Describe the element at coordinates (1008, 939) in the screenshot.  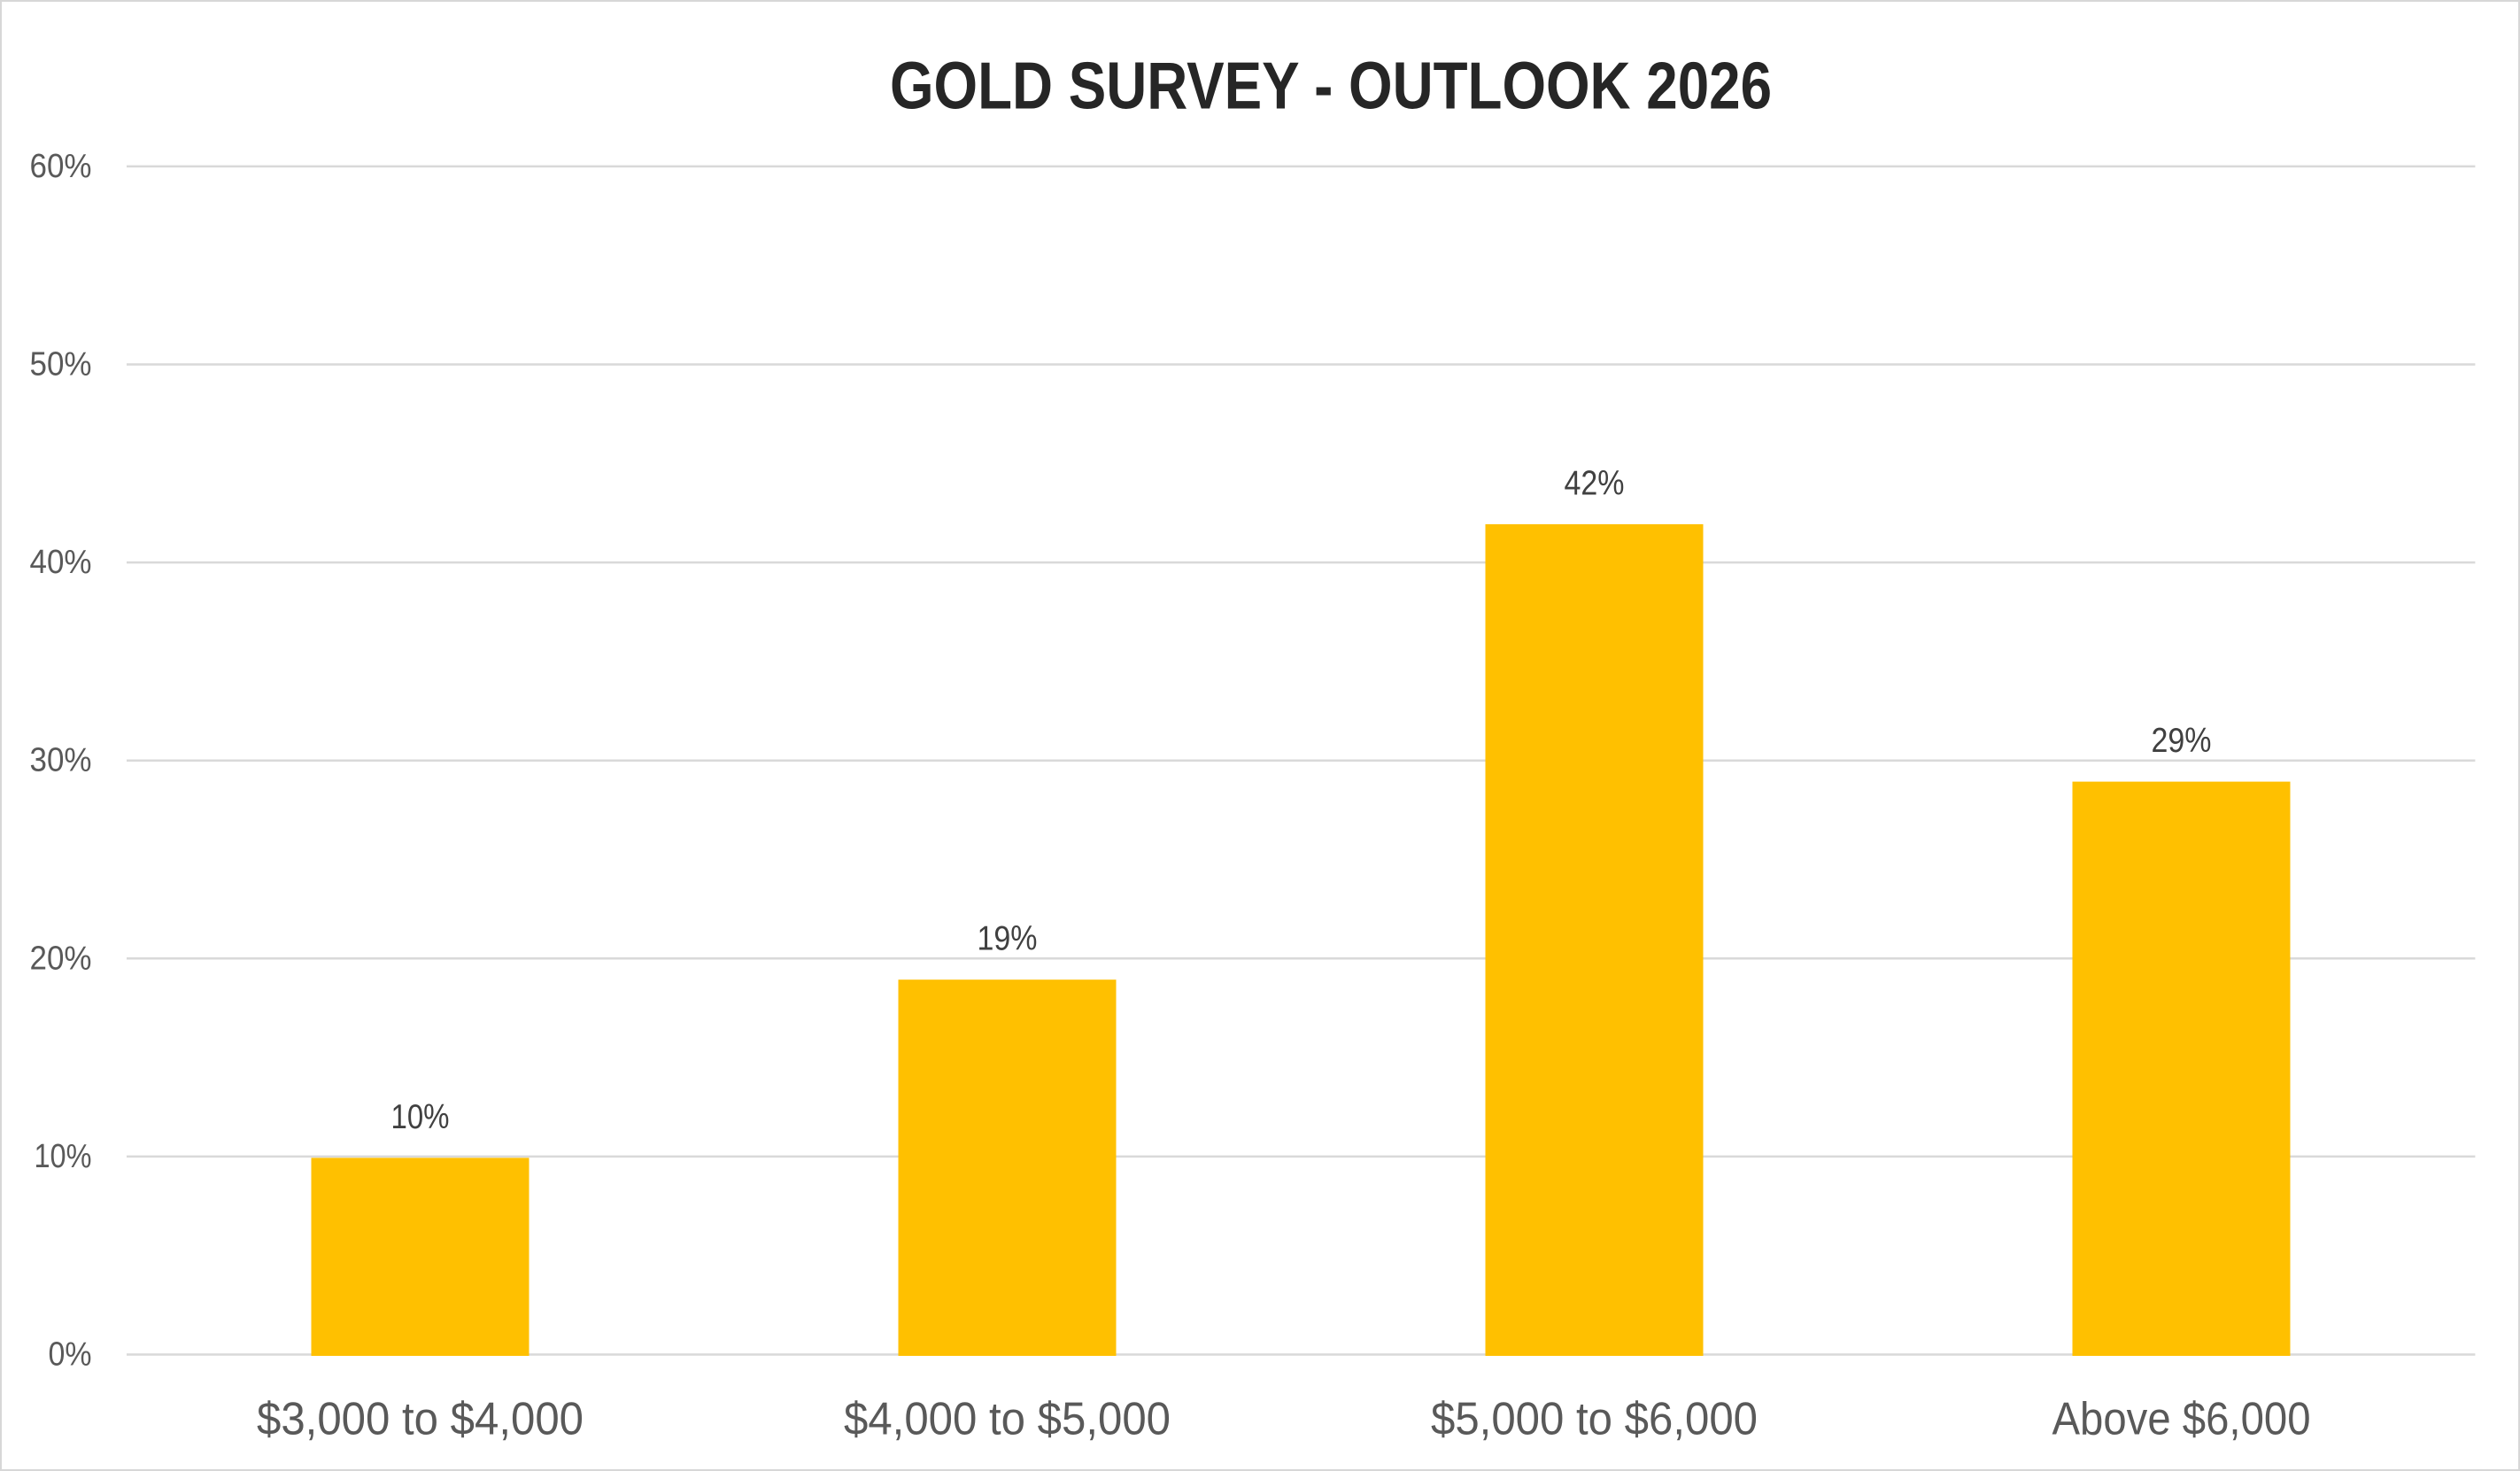
I see `svg-text: 19%` at that location.